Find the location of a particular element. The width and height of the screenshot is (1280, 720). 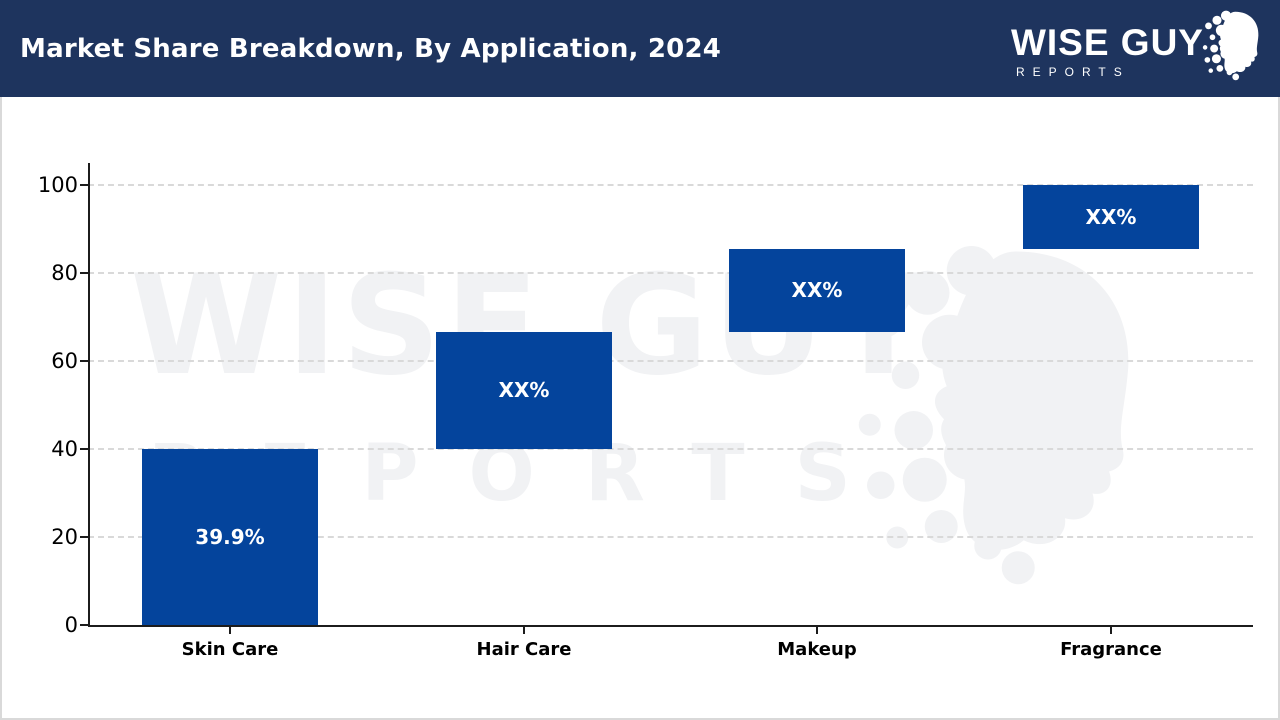

y-tick-label-100: 100 is located at coordinates (57, 185).